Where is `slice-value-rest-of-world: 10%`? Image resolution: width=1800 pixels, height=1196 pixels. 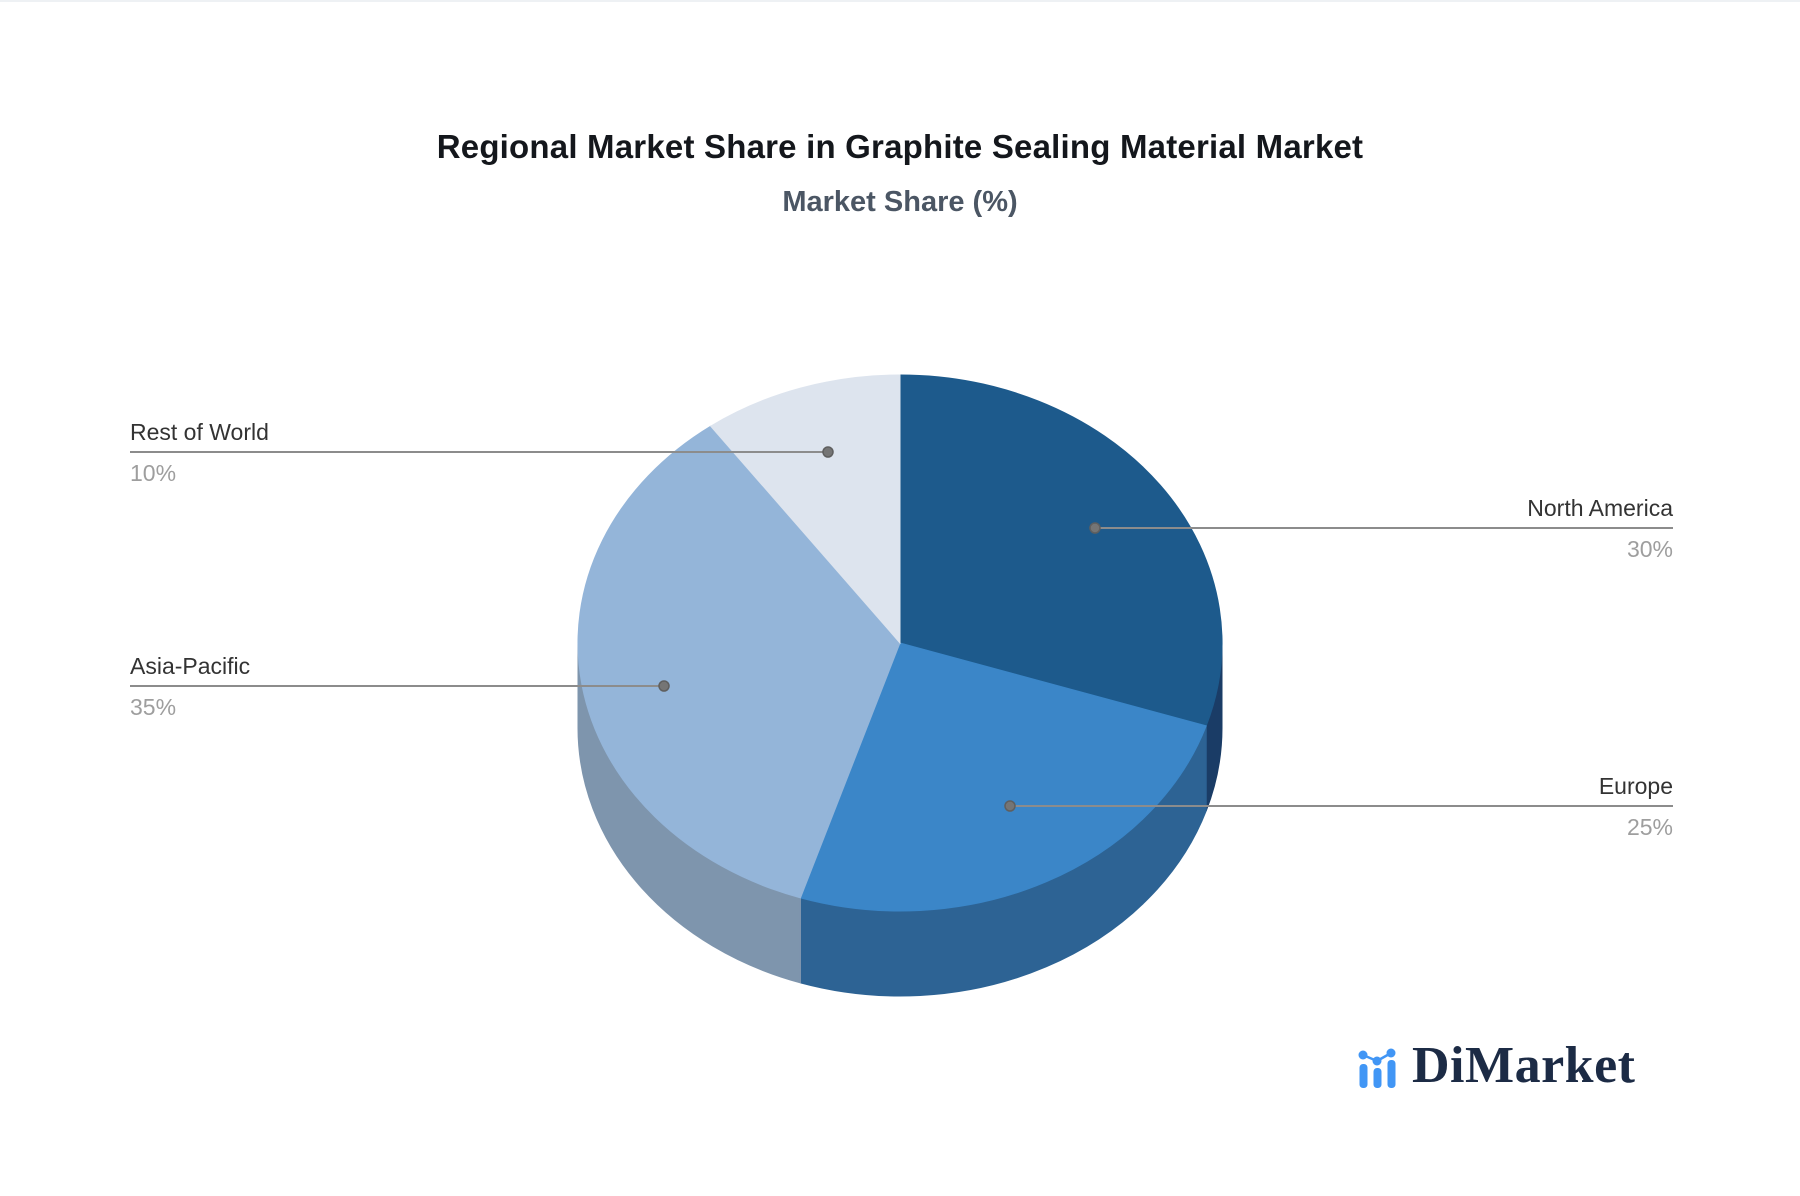
slice-value-rest-of-world: 10% is located at coordinates (153, 473).